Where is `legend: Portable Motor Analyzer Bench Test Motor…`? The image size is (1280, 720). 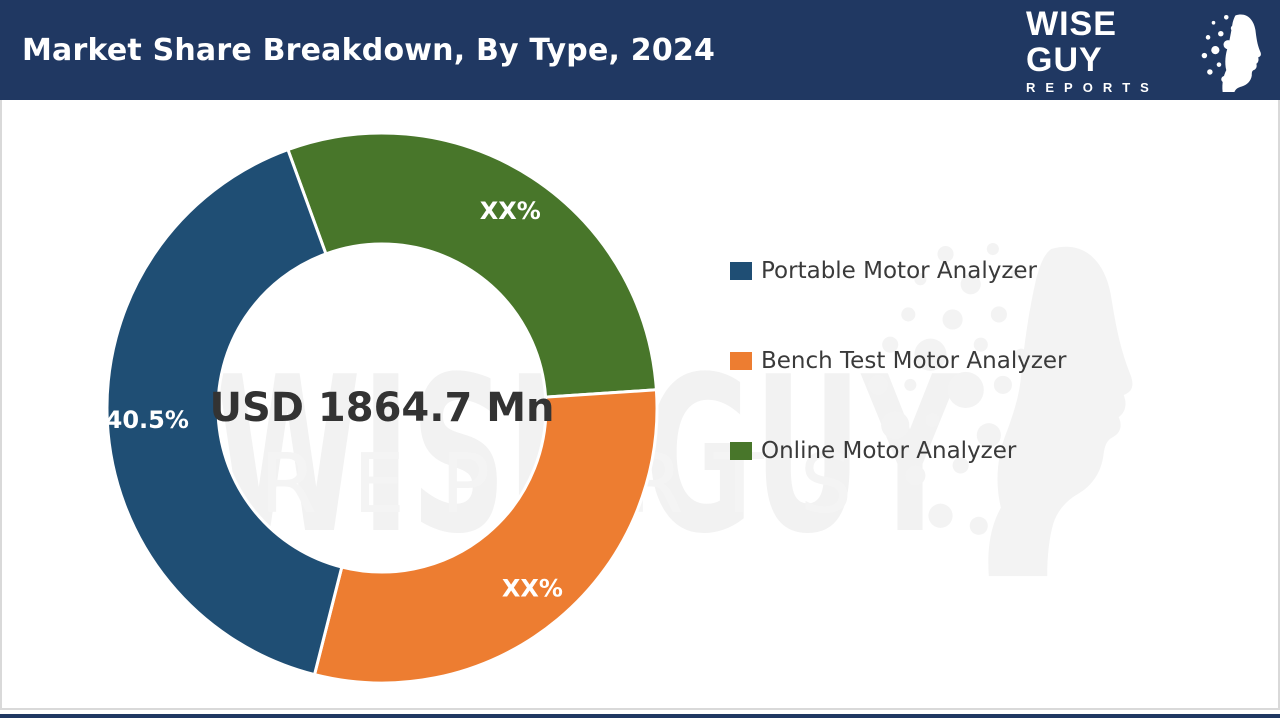
legend: Portable Motor Analyzer Bench Test Motor… is located at coordinates (898, 385).